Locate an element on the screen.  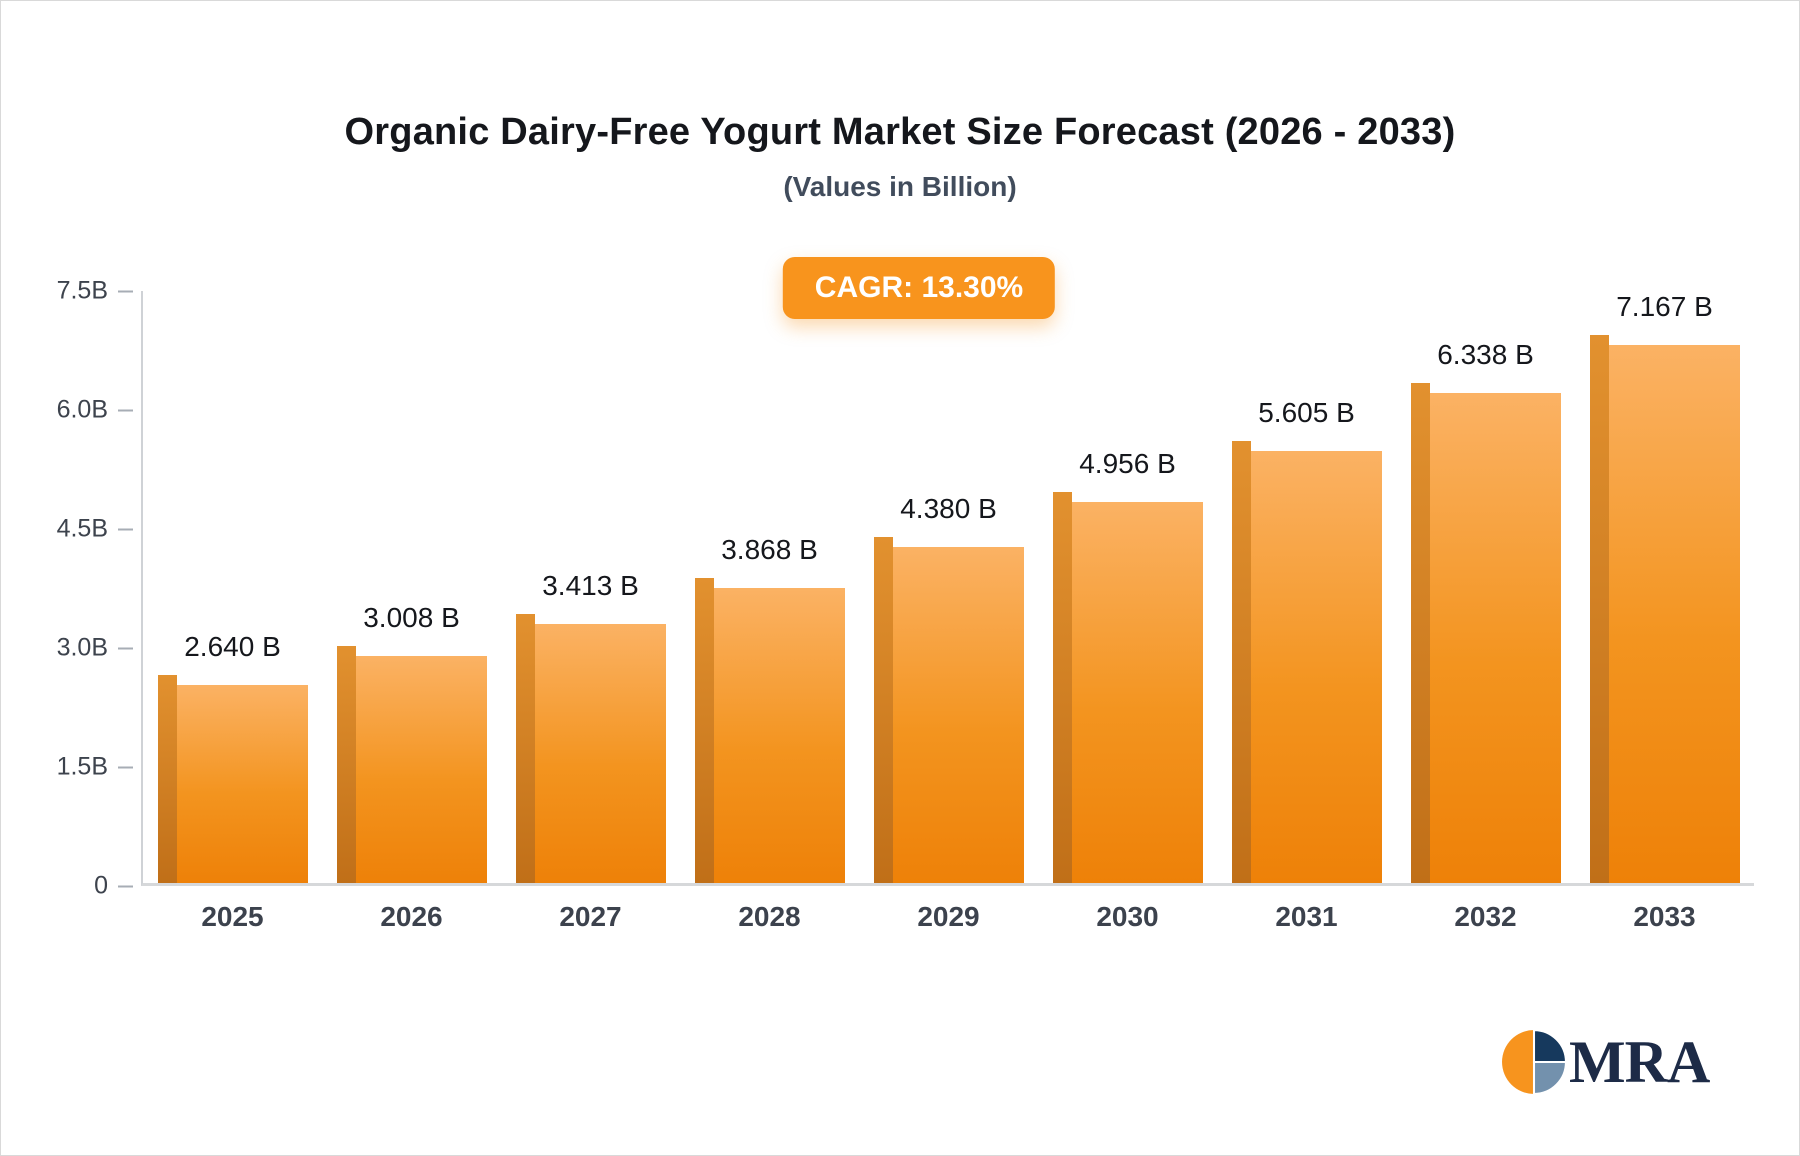
y-tick-label: 7.5B is located at coordinates (82, 290).